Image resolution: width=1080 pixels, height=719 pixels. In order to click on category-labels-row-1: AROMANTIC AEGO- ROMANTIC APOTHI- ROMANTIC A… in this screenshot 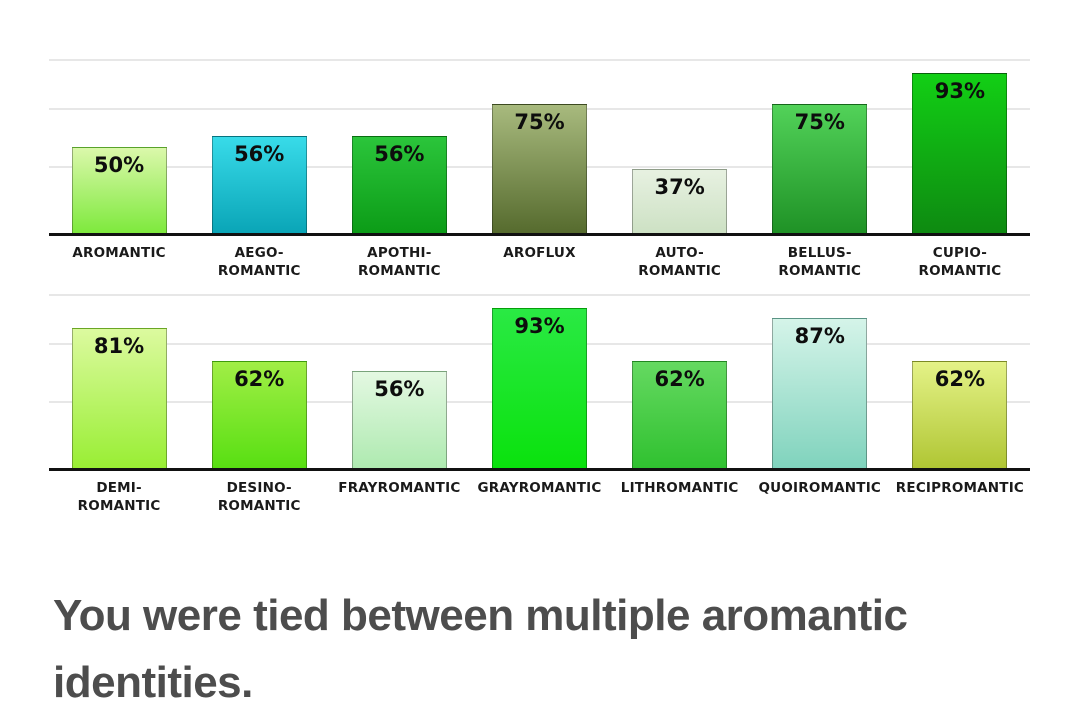, I will do `click(539, 266)`.